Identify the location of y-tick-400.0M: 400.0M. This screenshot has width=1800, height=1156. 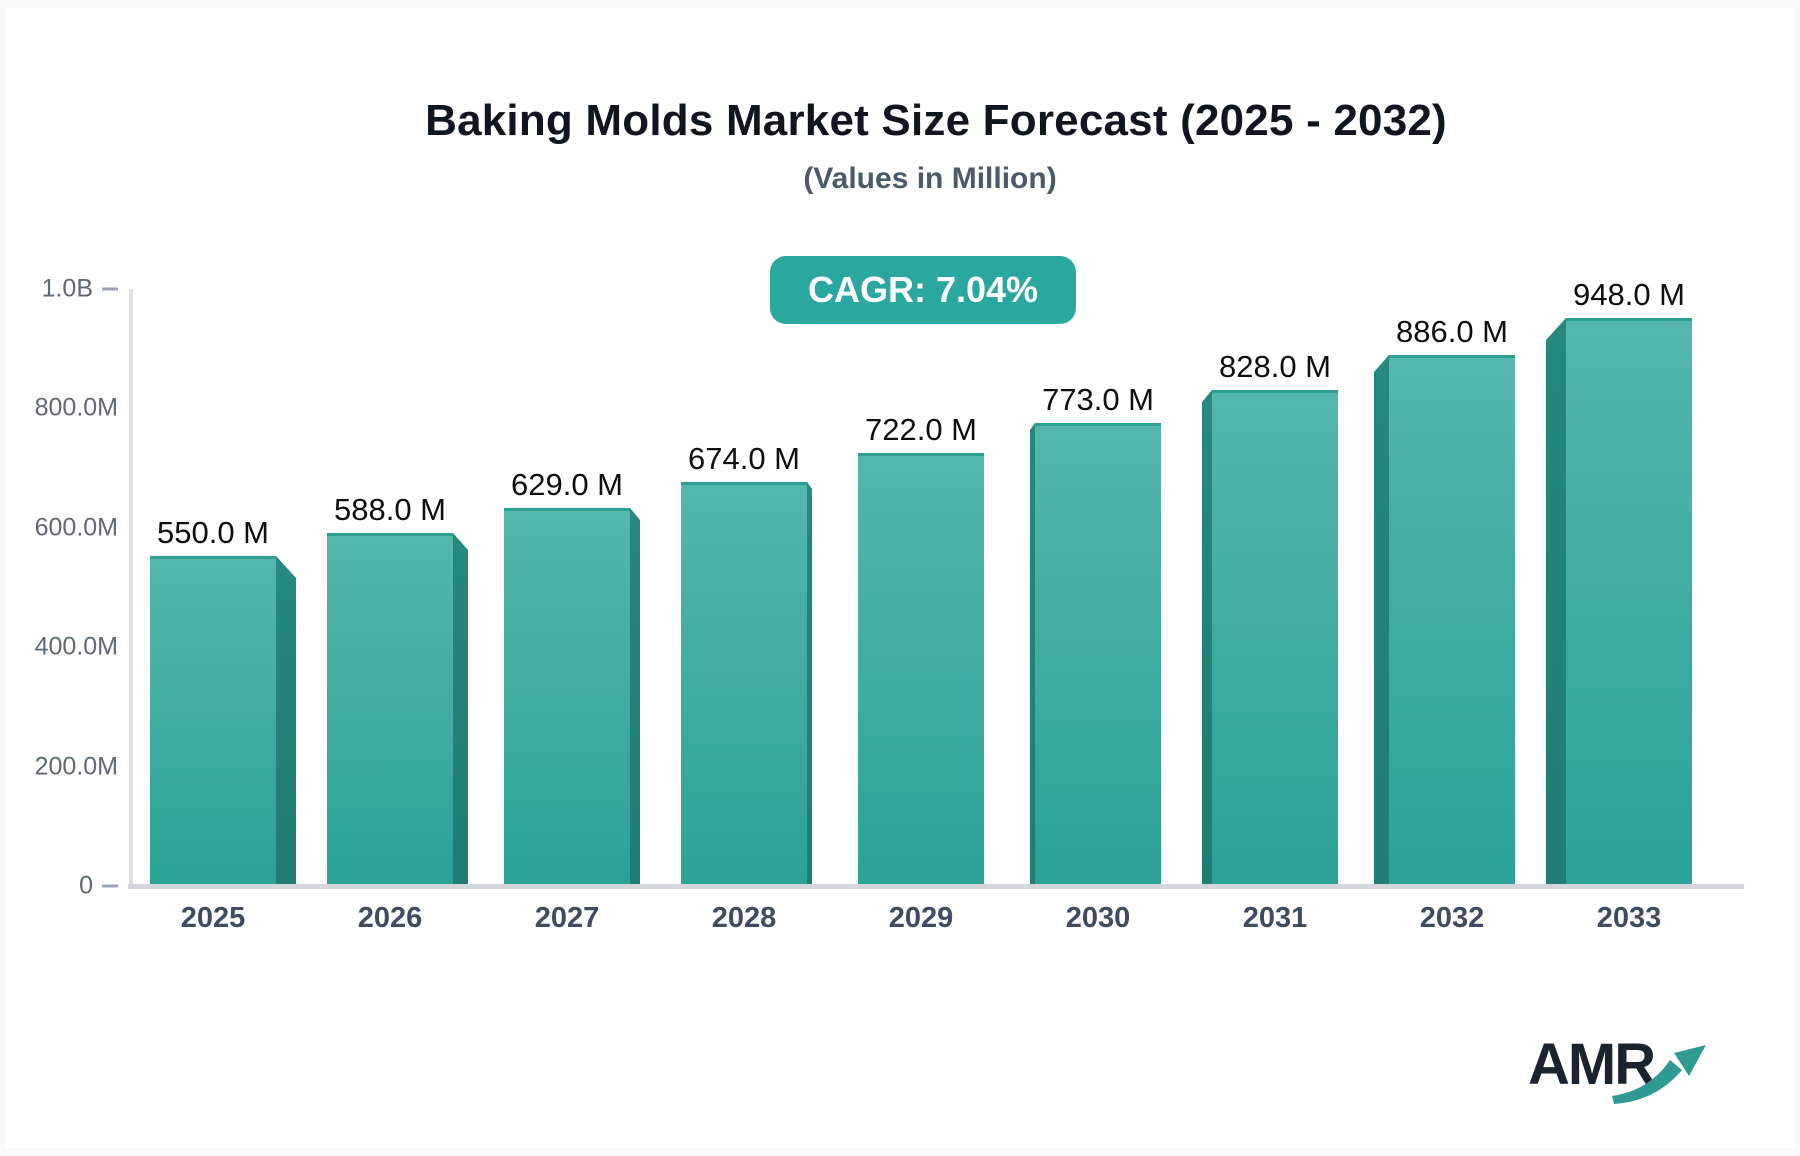
(68, 647).